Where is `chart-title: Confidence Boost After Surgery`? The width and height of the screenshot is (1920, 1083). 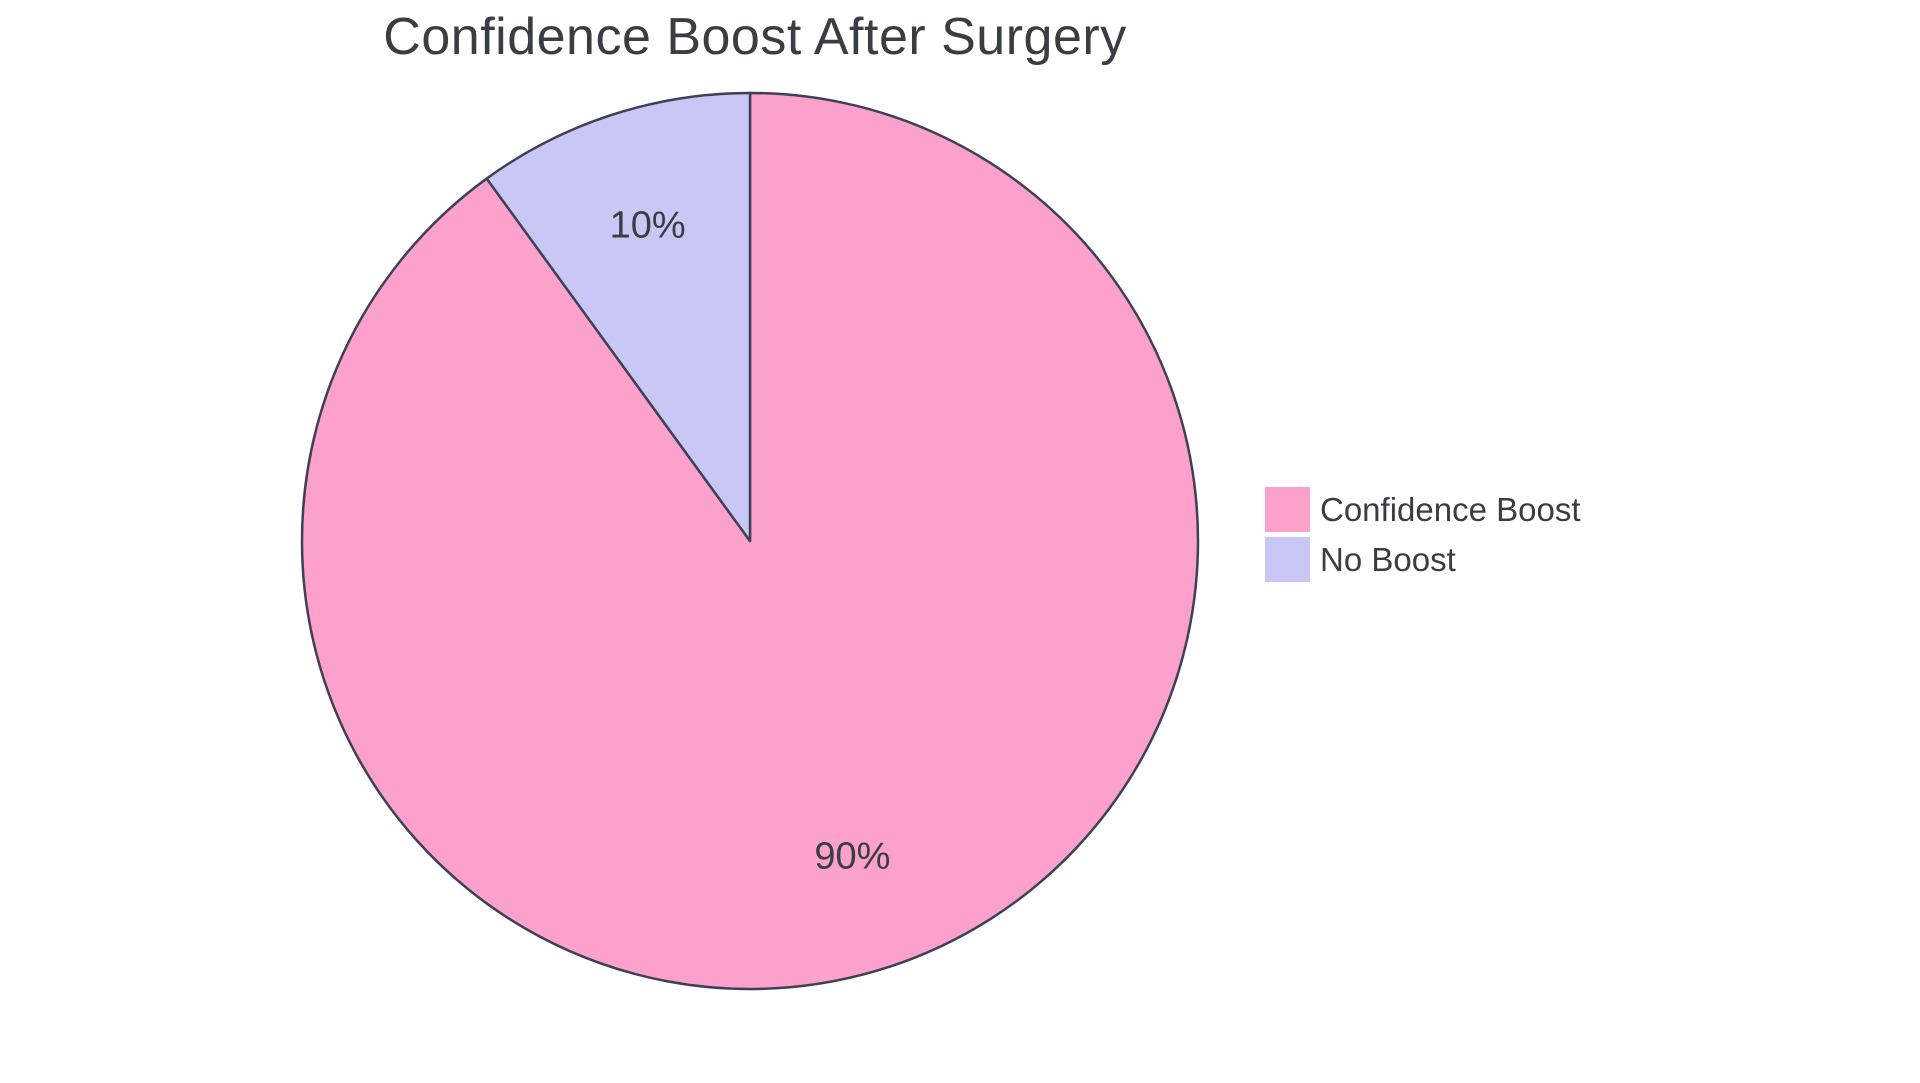 chart-title: Confidence Boost After Surgery is located at coordinates (755, 37).